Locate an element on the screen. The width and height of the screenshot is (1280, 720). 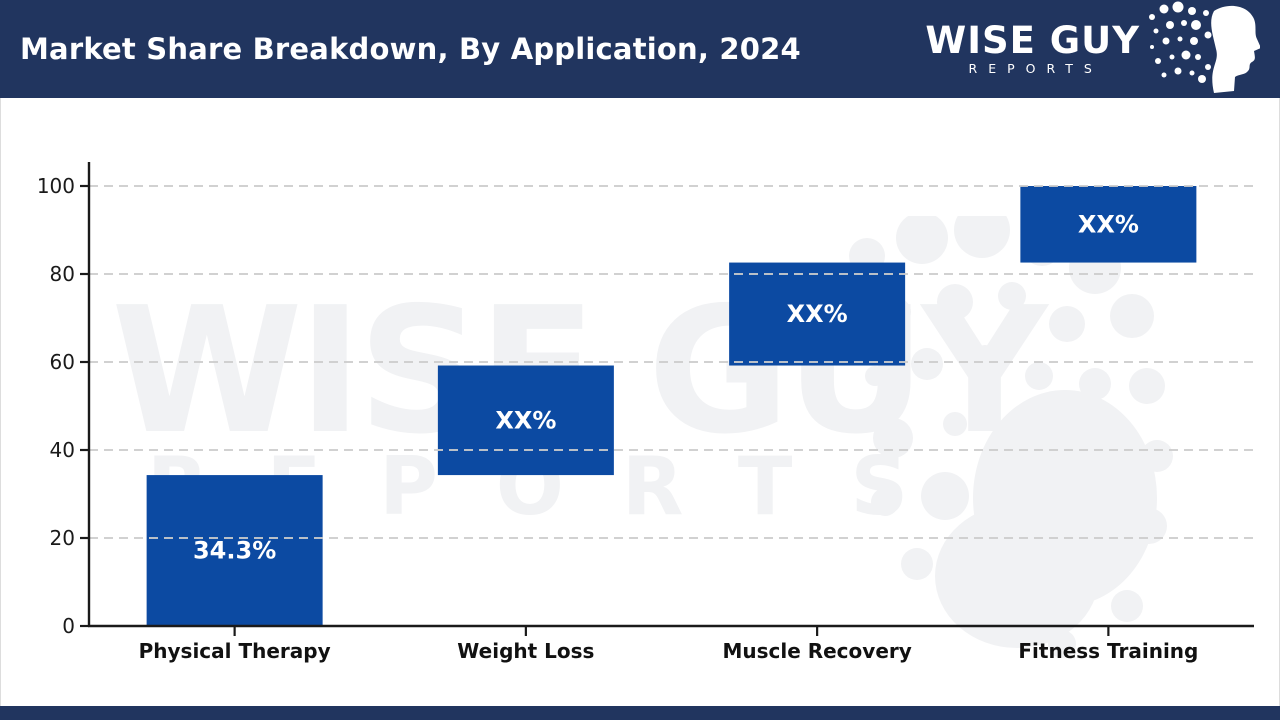
logo-subbrand-text: REPORTS is located at coordinates (1035, 69).